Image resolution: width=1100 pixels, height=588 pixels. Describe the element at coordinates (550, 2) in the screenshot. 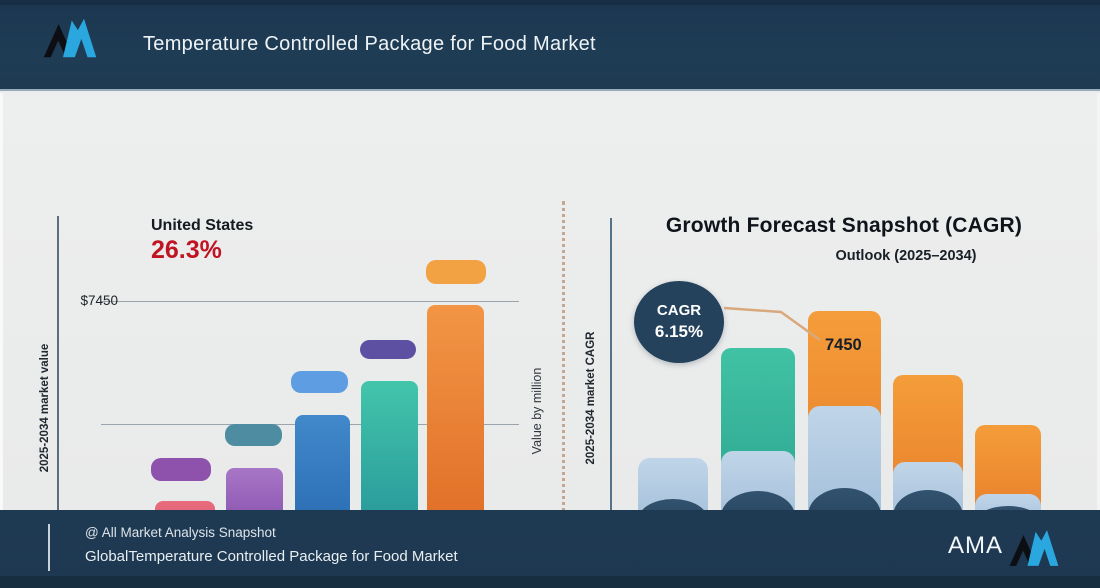

I see `header-top-shade` at that location.